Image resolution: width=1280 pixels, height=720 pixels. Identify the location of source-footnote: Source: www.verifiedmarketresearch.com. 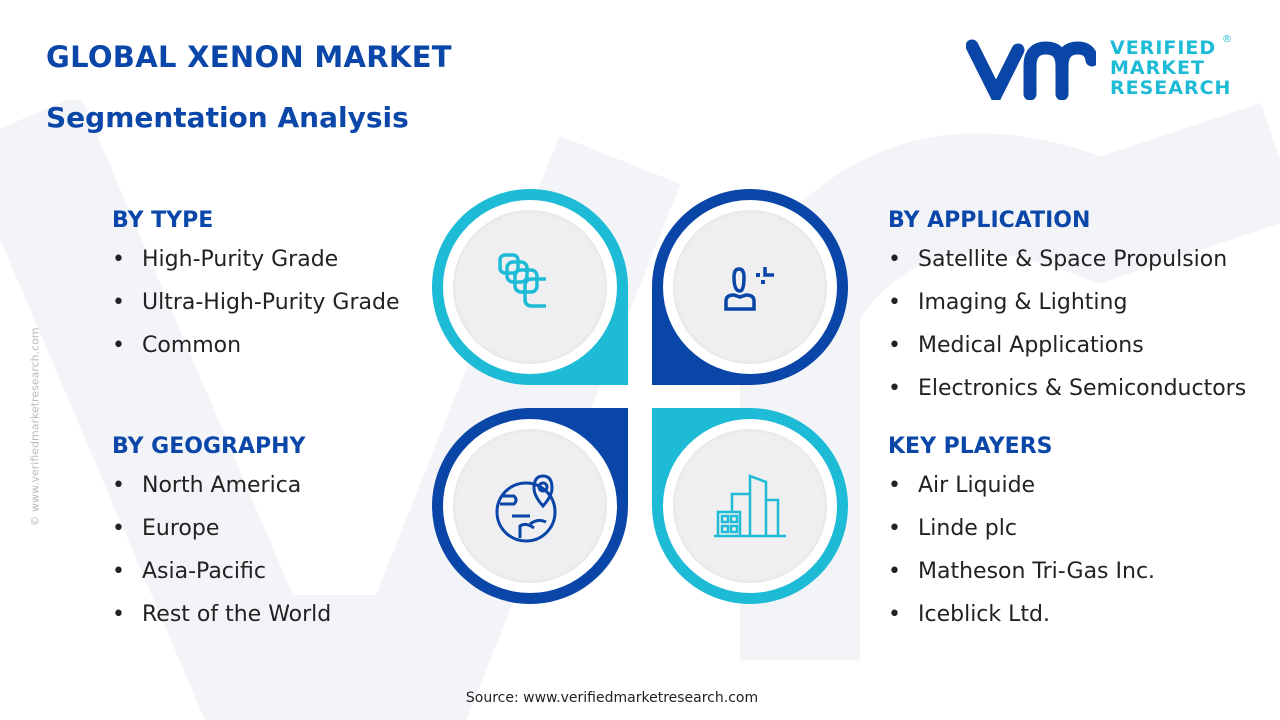
(612, 698).